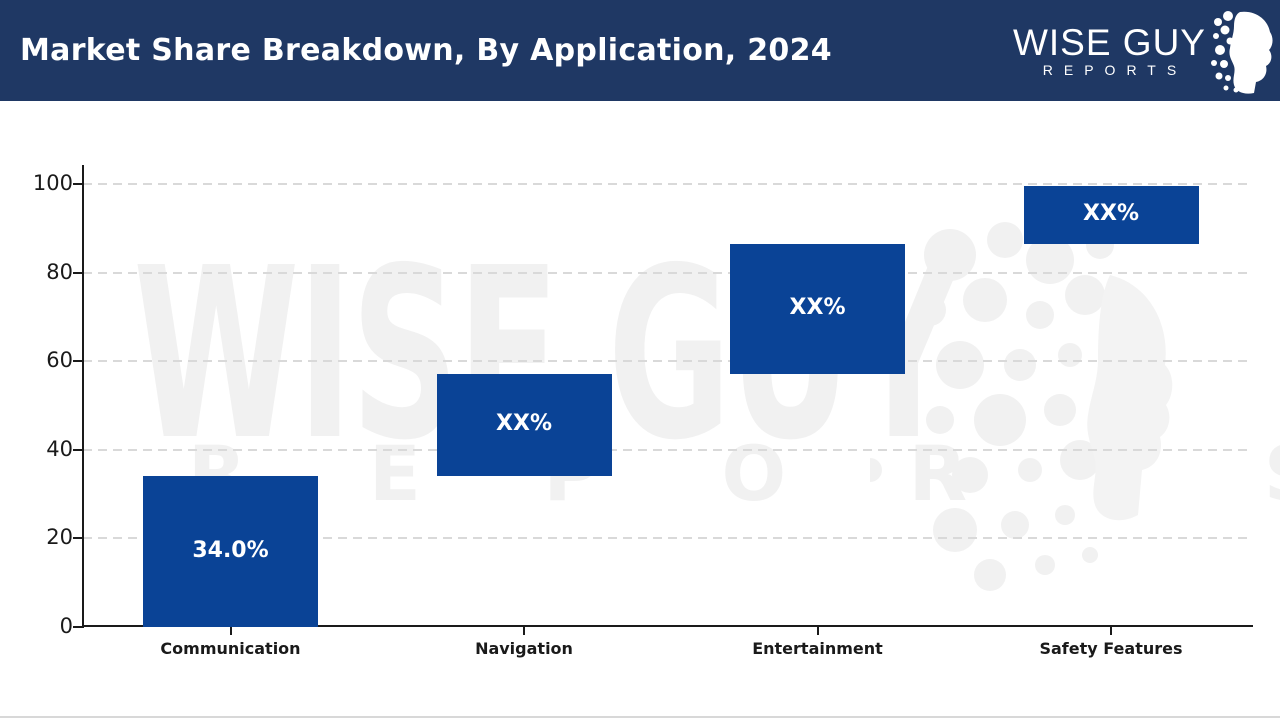 Image resolution: width=1280 pixels, height=720 pixels. Describe the element at coordinates (59, 537) in the screenshot. I see `y-tick-label: 20` at that location.